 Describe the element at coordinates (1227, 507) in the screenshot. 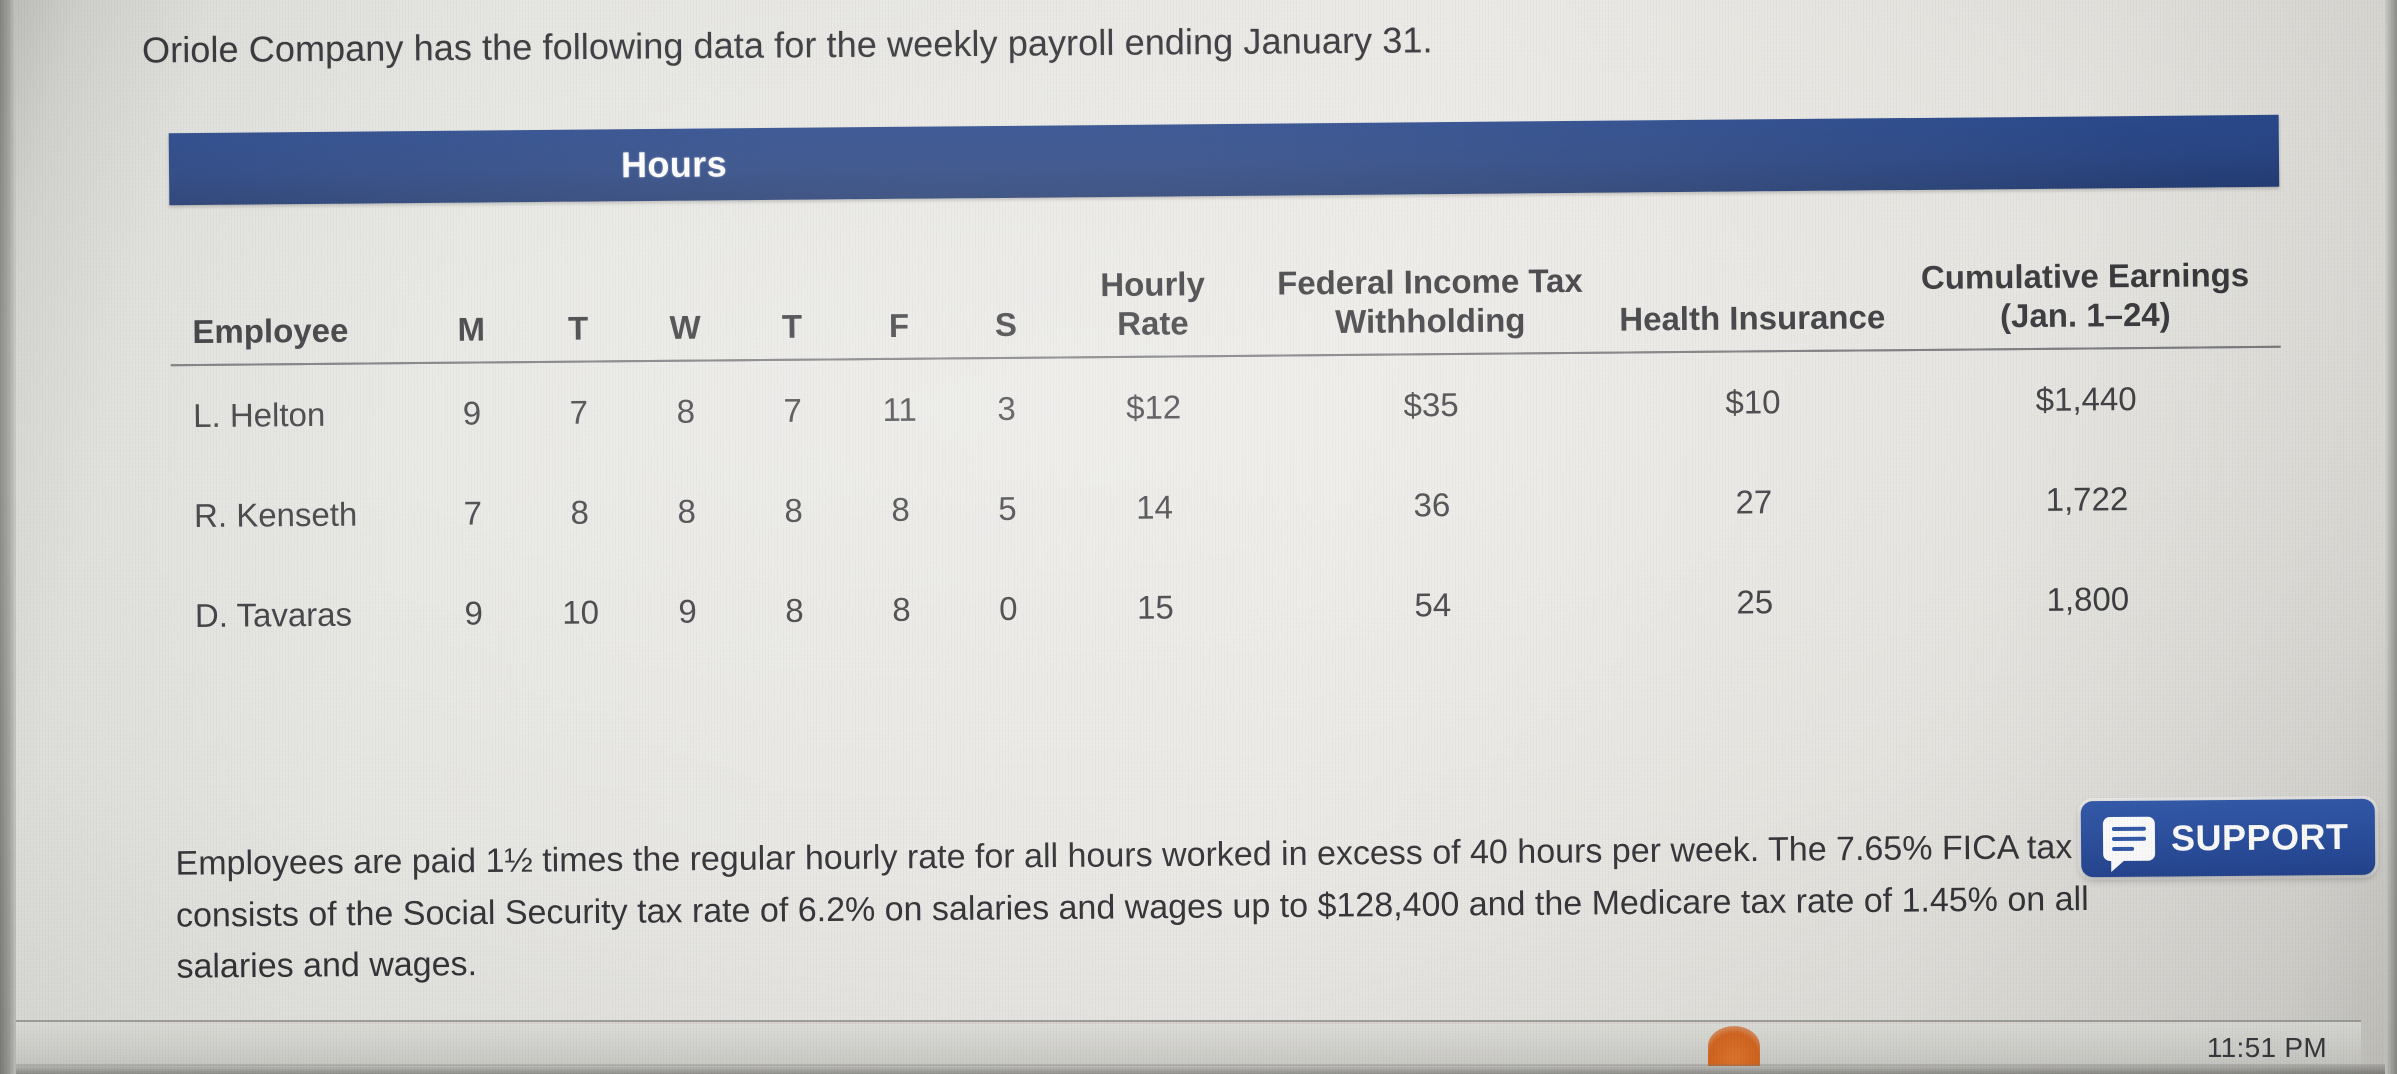

I see `table-row: R. Kenseth 7 8 8 8 8 5 14 36 27 1,722` at that location.